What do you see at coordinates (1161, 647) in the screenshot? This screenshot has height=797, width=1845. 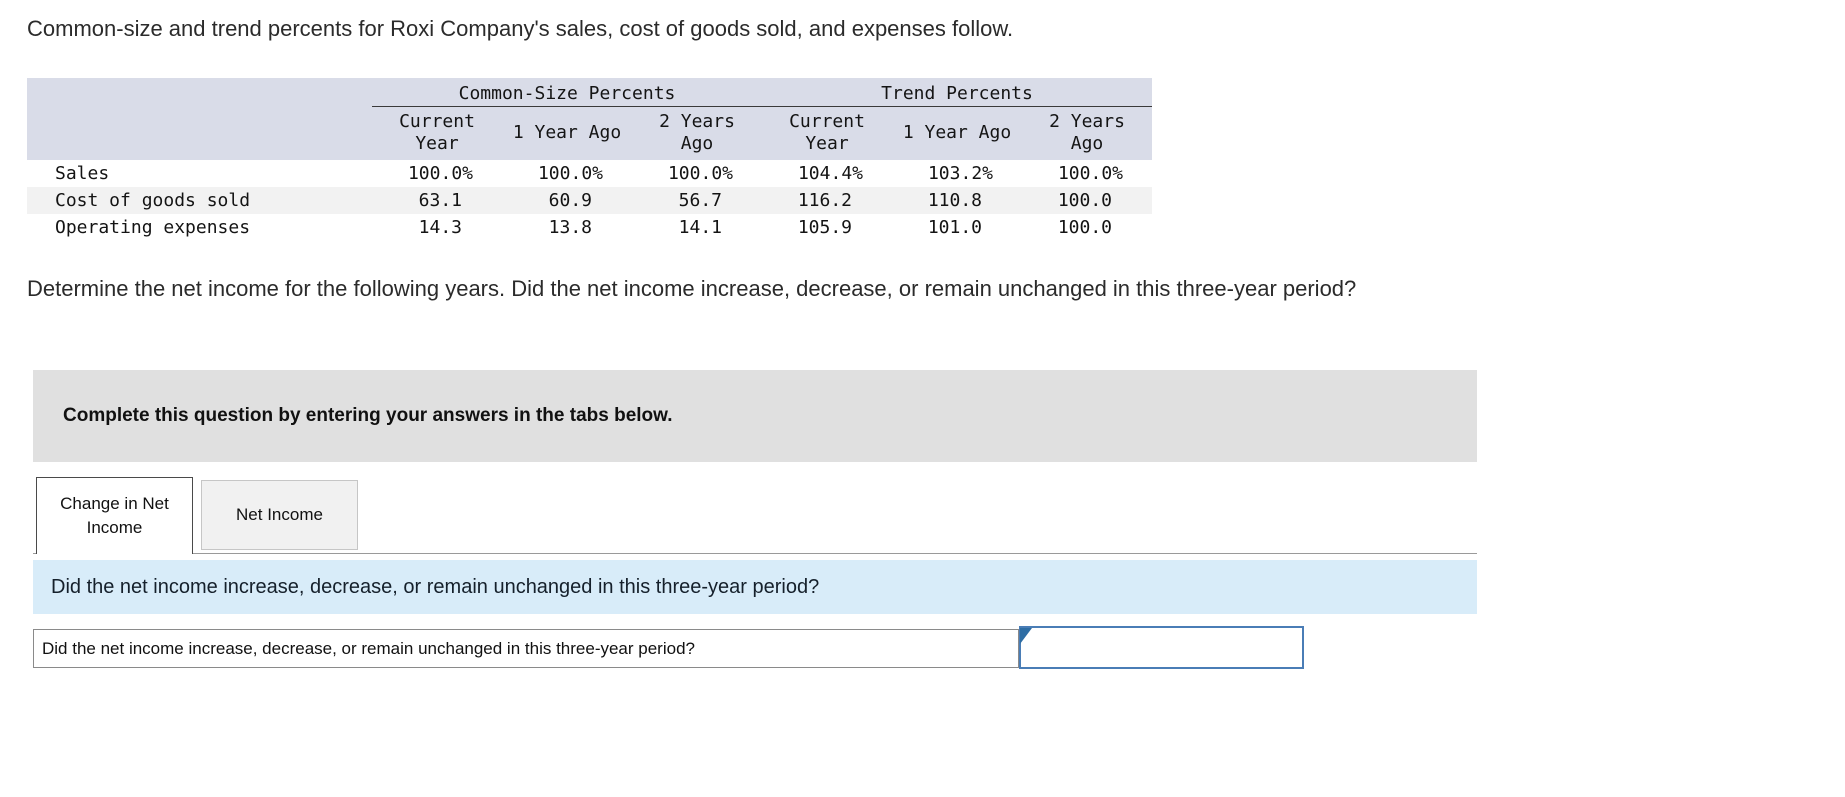 I see `answer-select` at bounding box center [1161, 647].